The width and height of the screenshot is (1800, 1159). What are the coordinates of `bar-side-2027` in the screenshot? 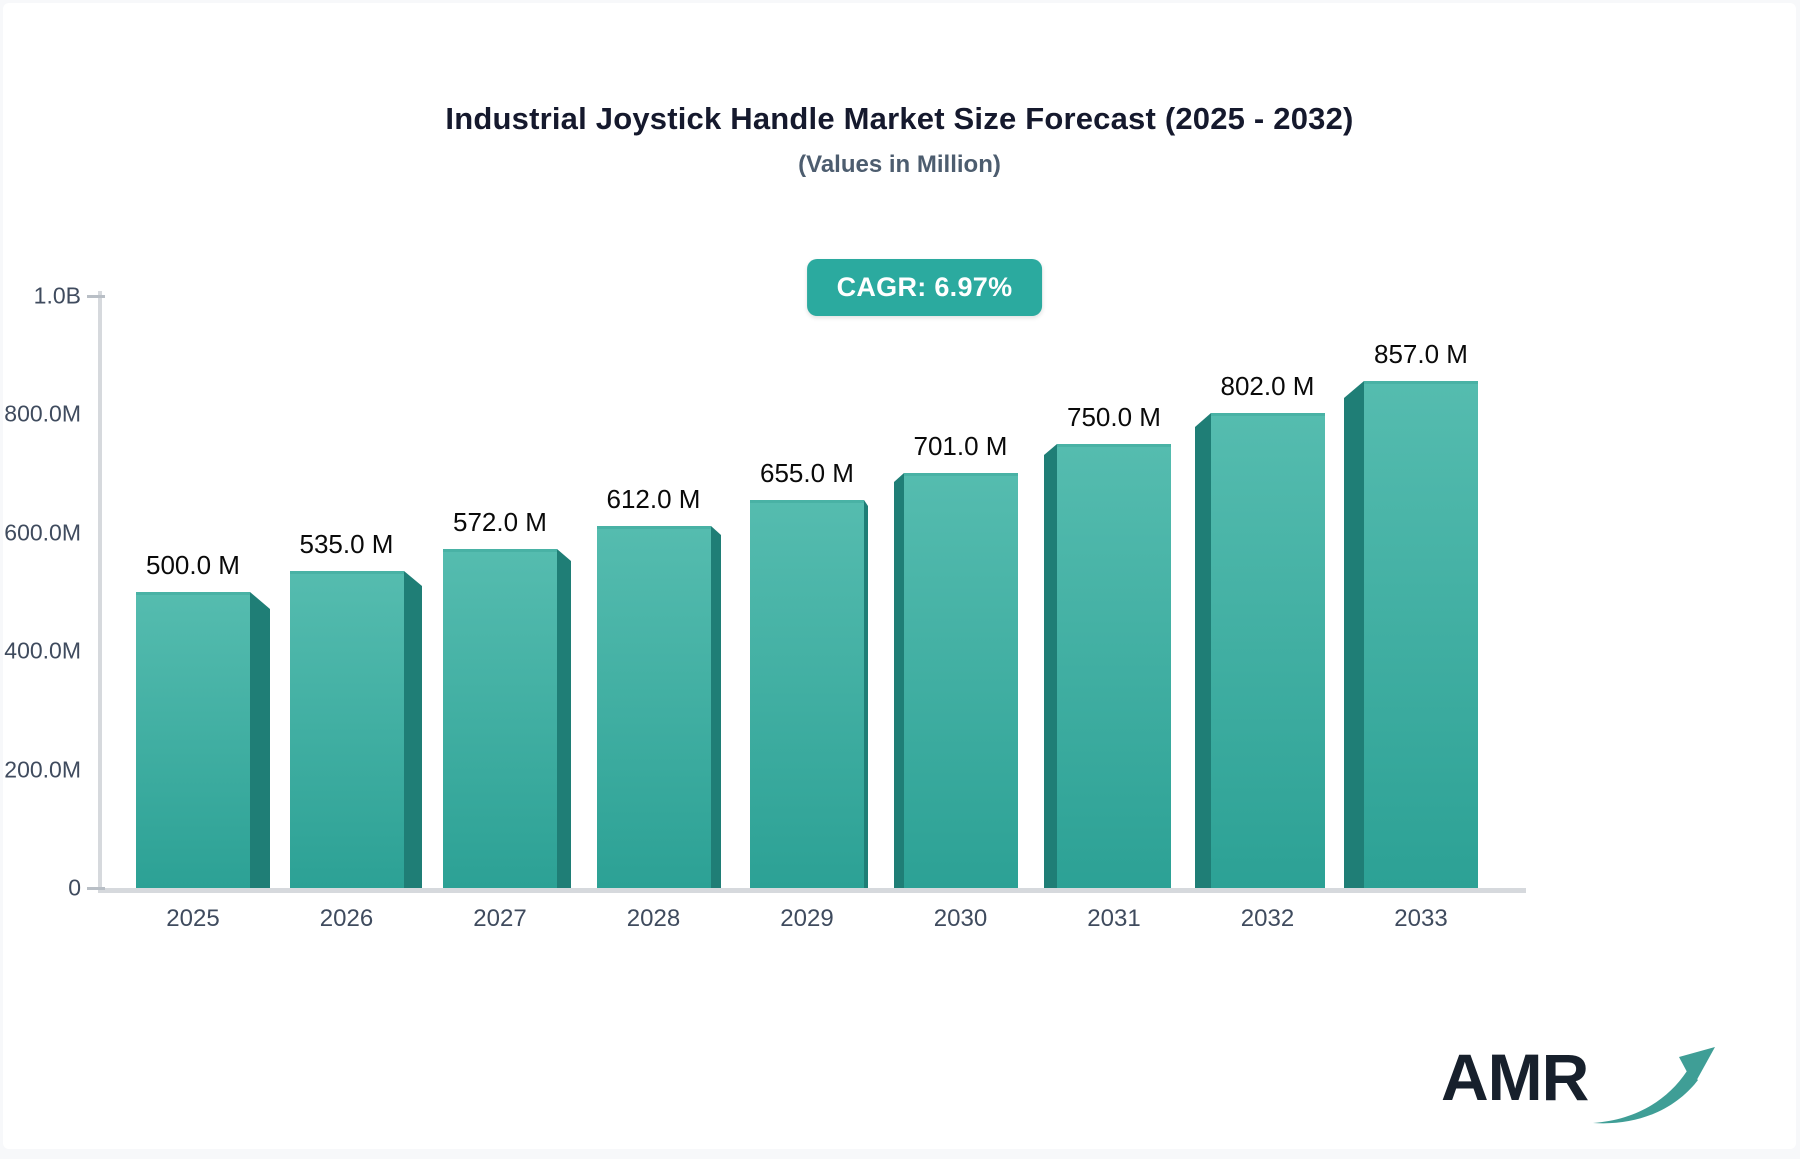 It's located at (564, 718).